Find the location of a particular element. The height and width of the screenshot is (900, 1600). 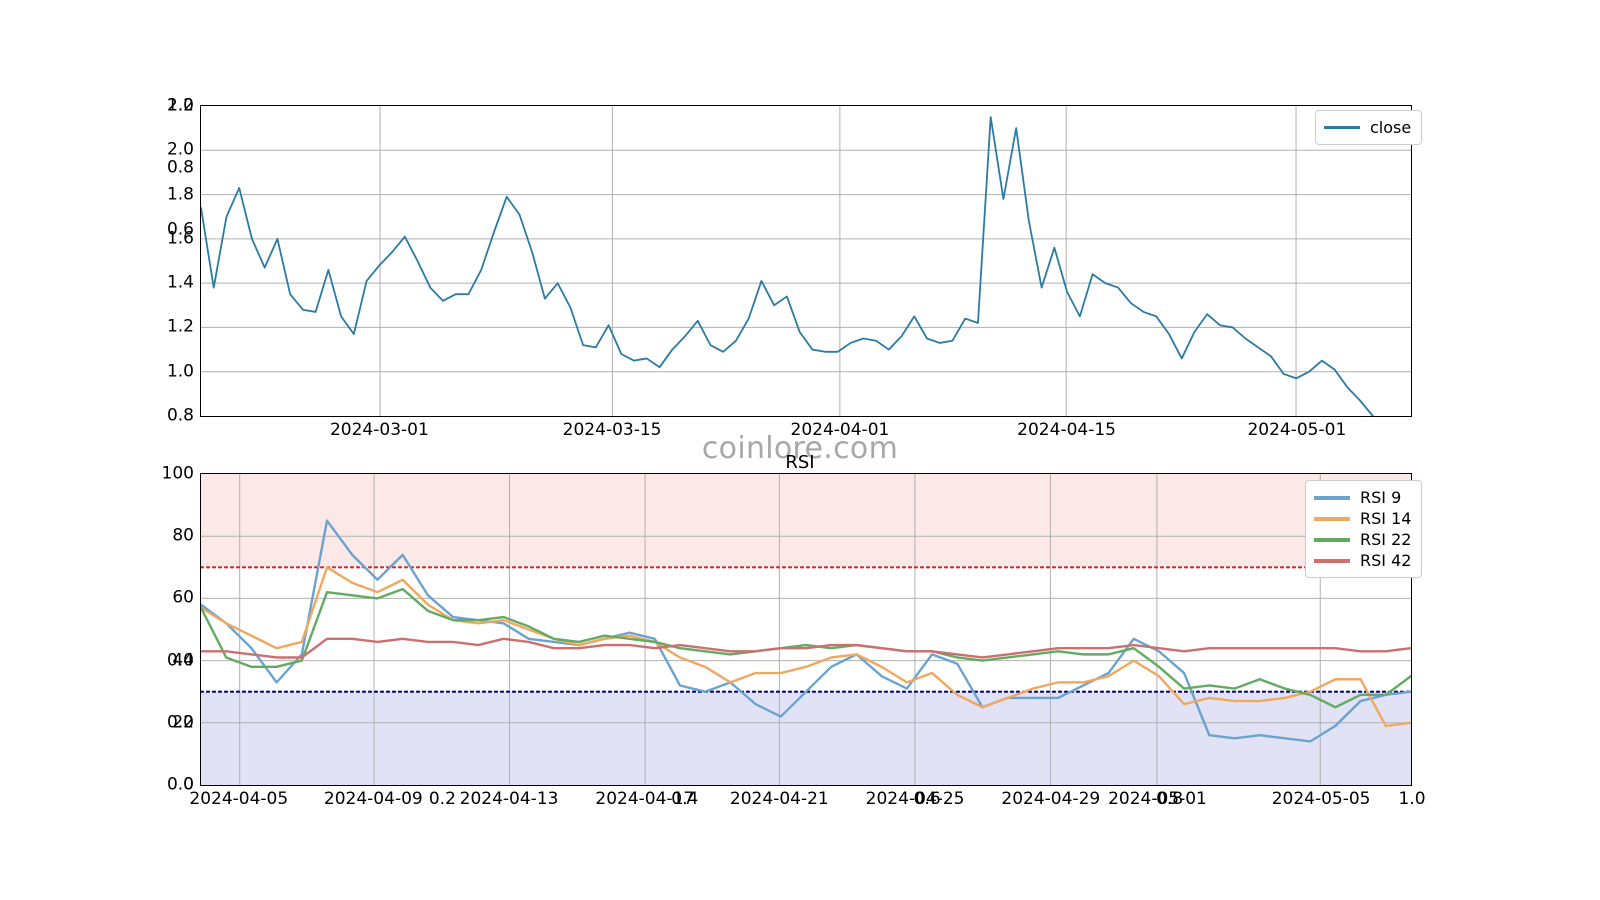

rsi-x-tick-2: 2024-04-13 is located at coordinates (509, 799).